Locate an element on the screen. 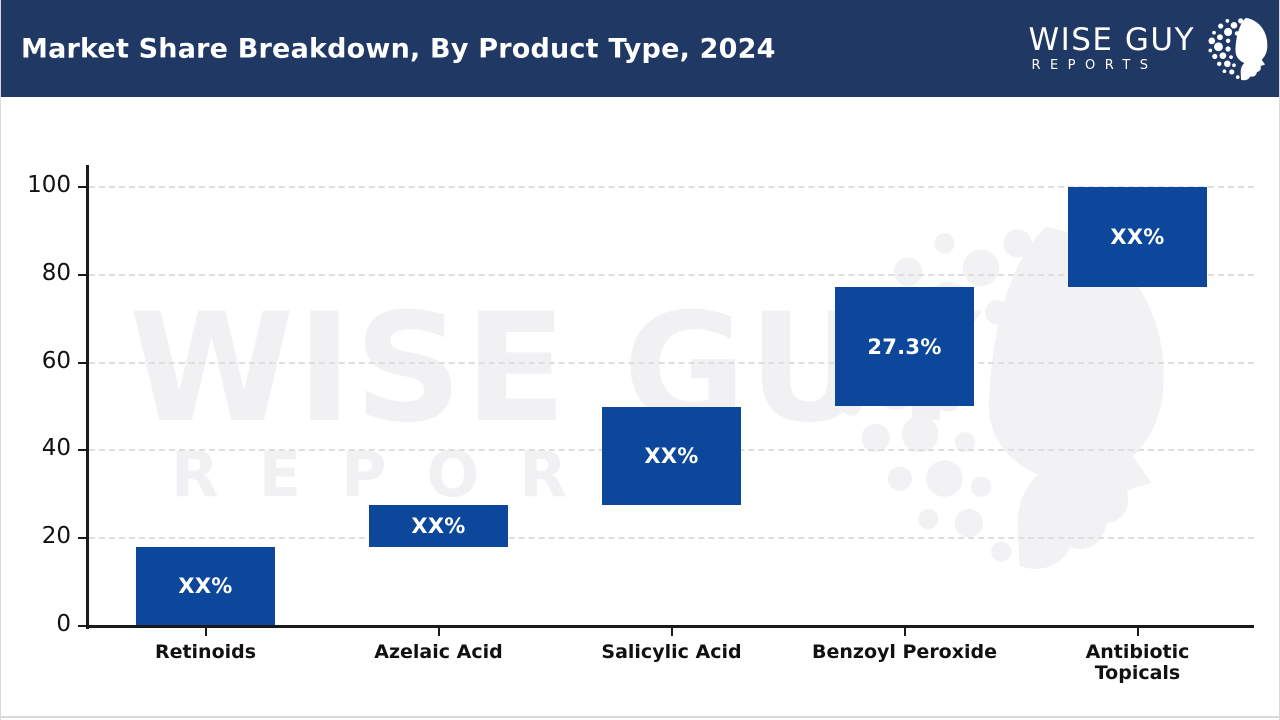  waterfall-bar: 27.3% is located at coordinates (904, 346).